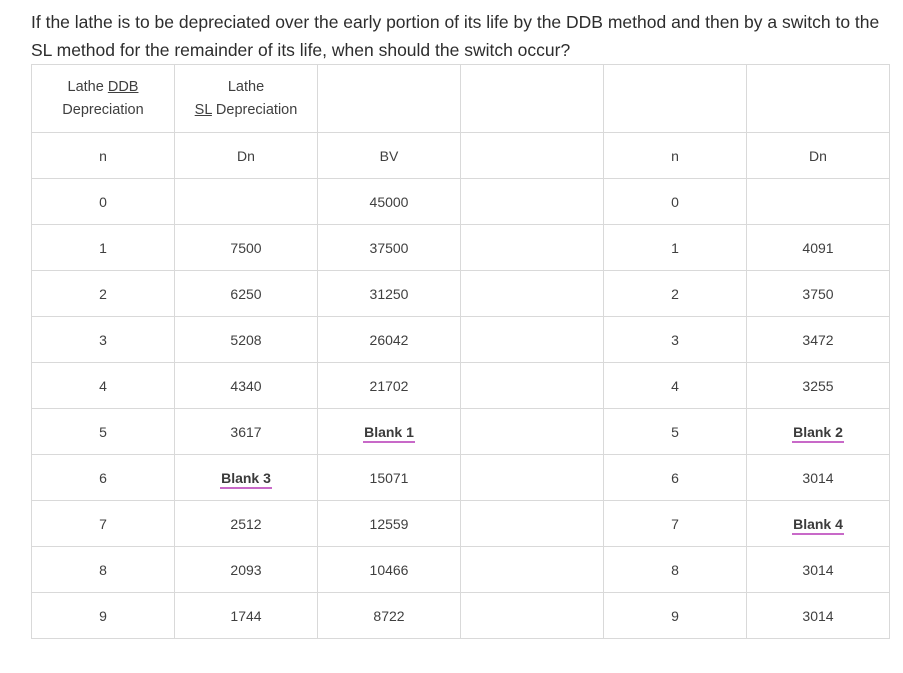 Image resolution: width=903 pixels, height=673 pixels. Describe the element at coordinates (675, 247) in the screenshot. I see `cell-sl-n: 1` at that location.